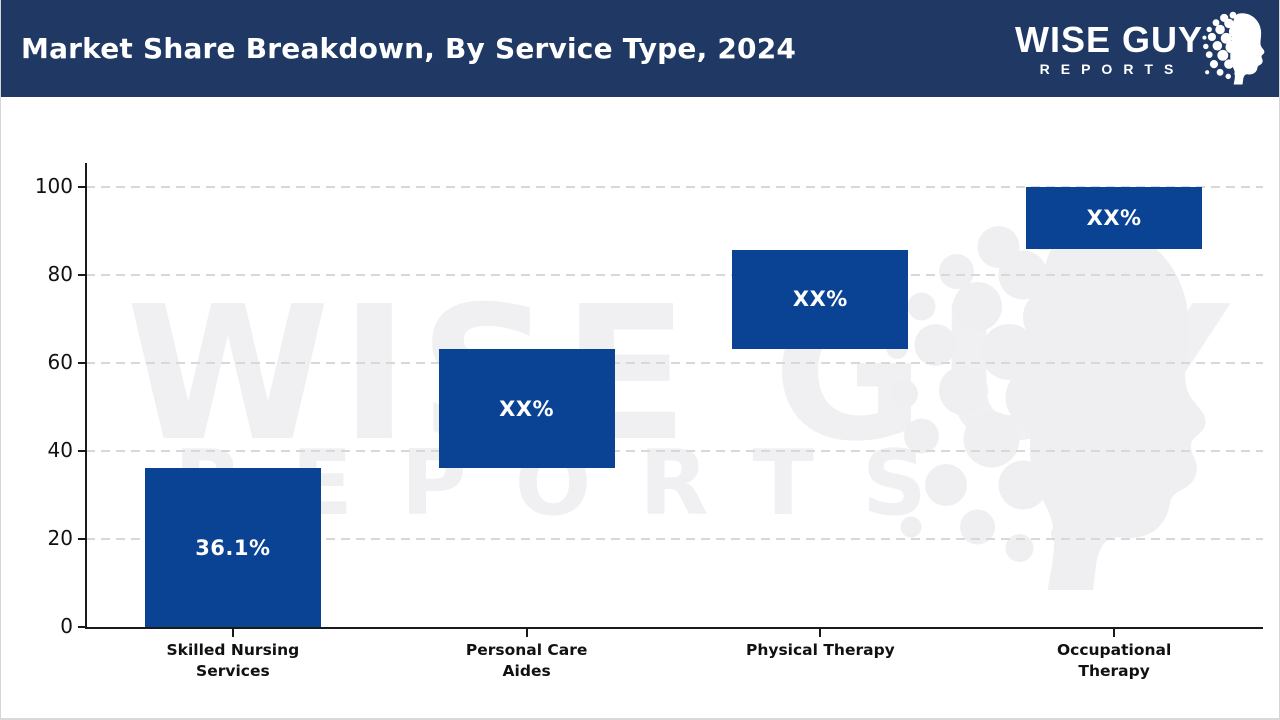 The image size is (1280, 720). I want to click on x-axis-line, so click(674, 628).